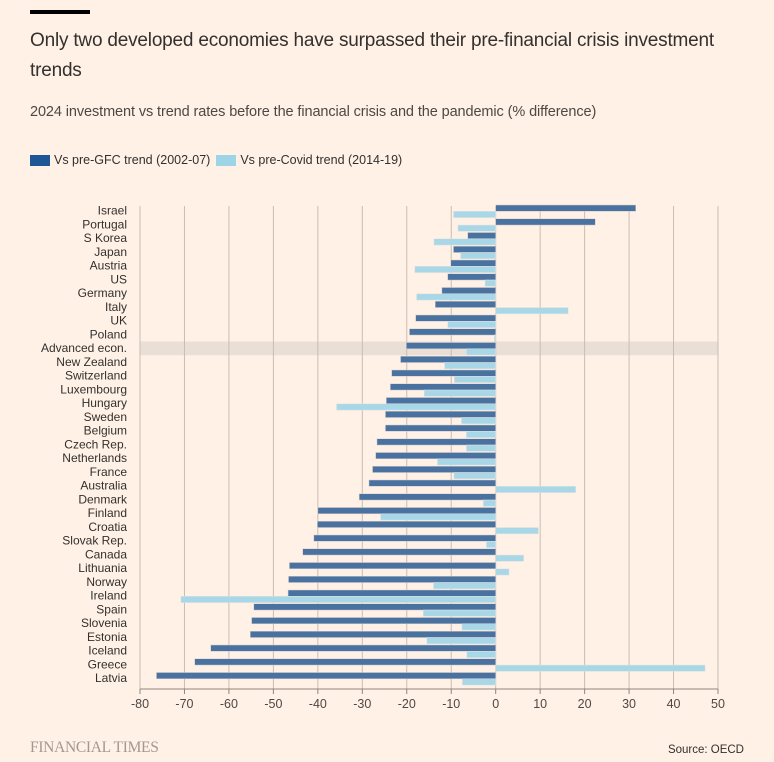 The width and height of the screenshot is (774, 762). What do you see at coordinates (111, 678) in the screenshot?
I see `category-label: Latvia` at bounding box center [111, 678].